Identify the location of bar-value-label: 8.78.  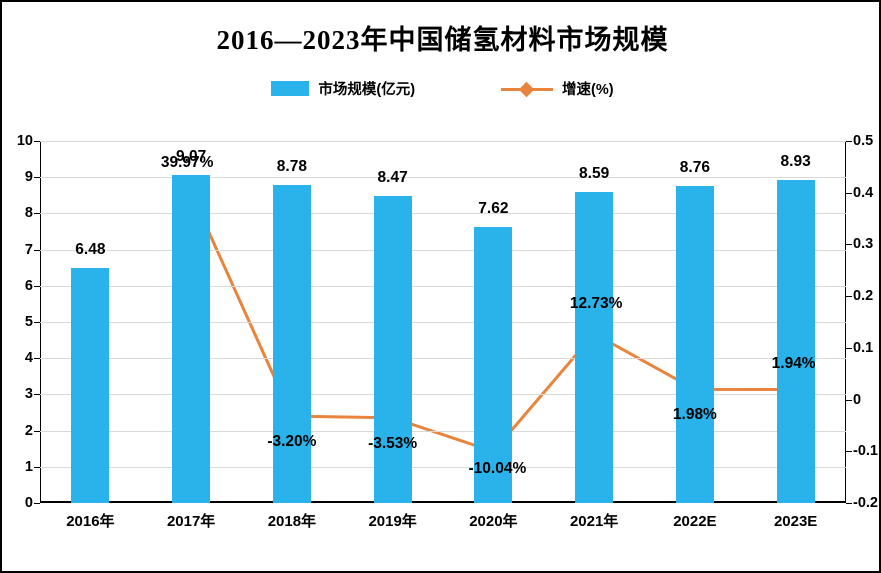
(291, 167).